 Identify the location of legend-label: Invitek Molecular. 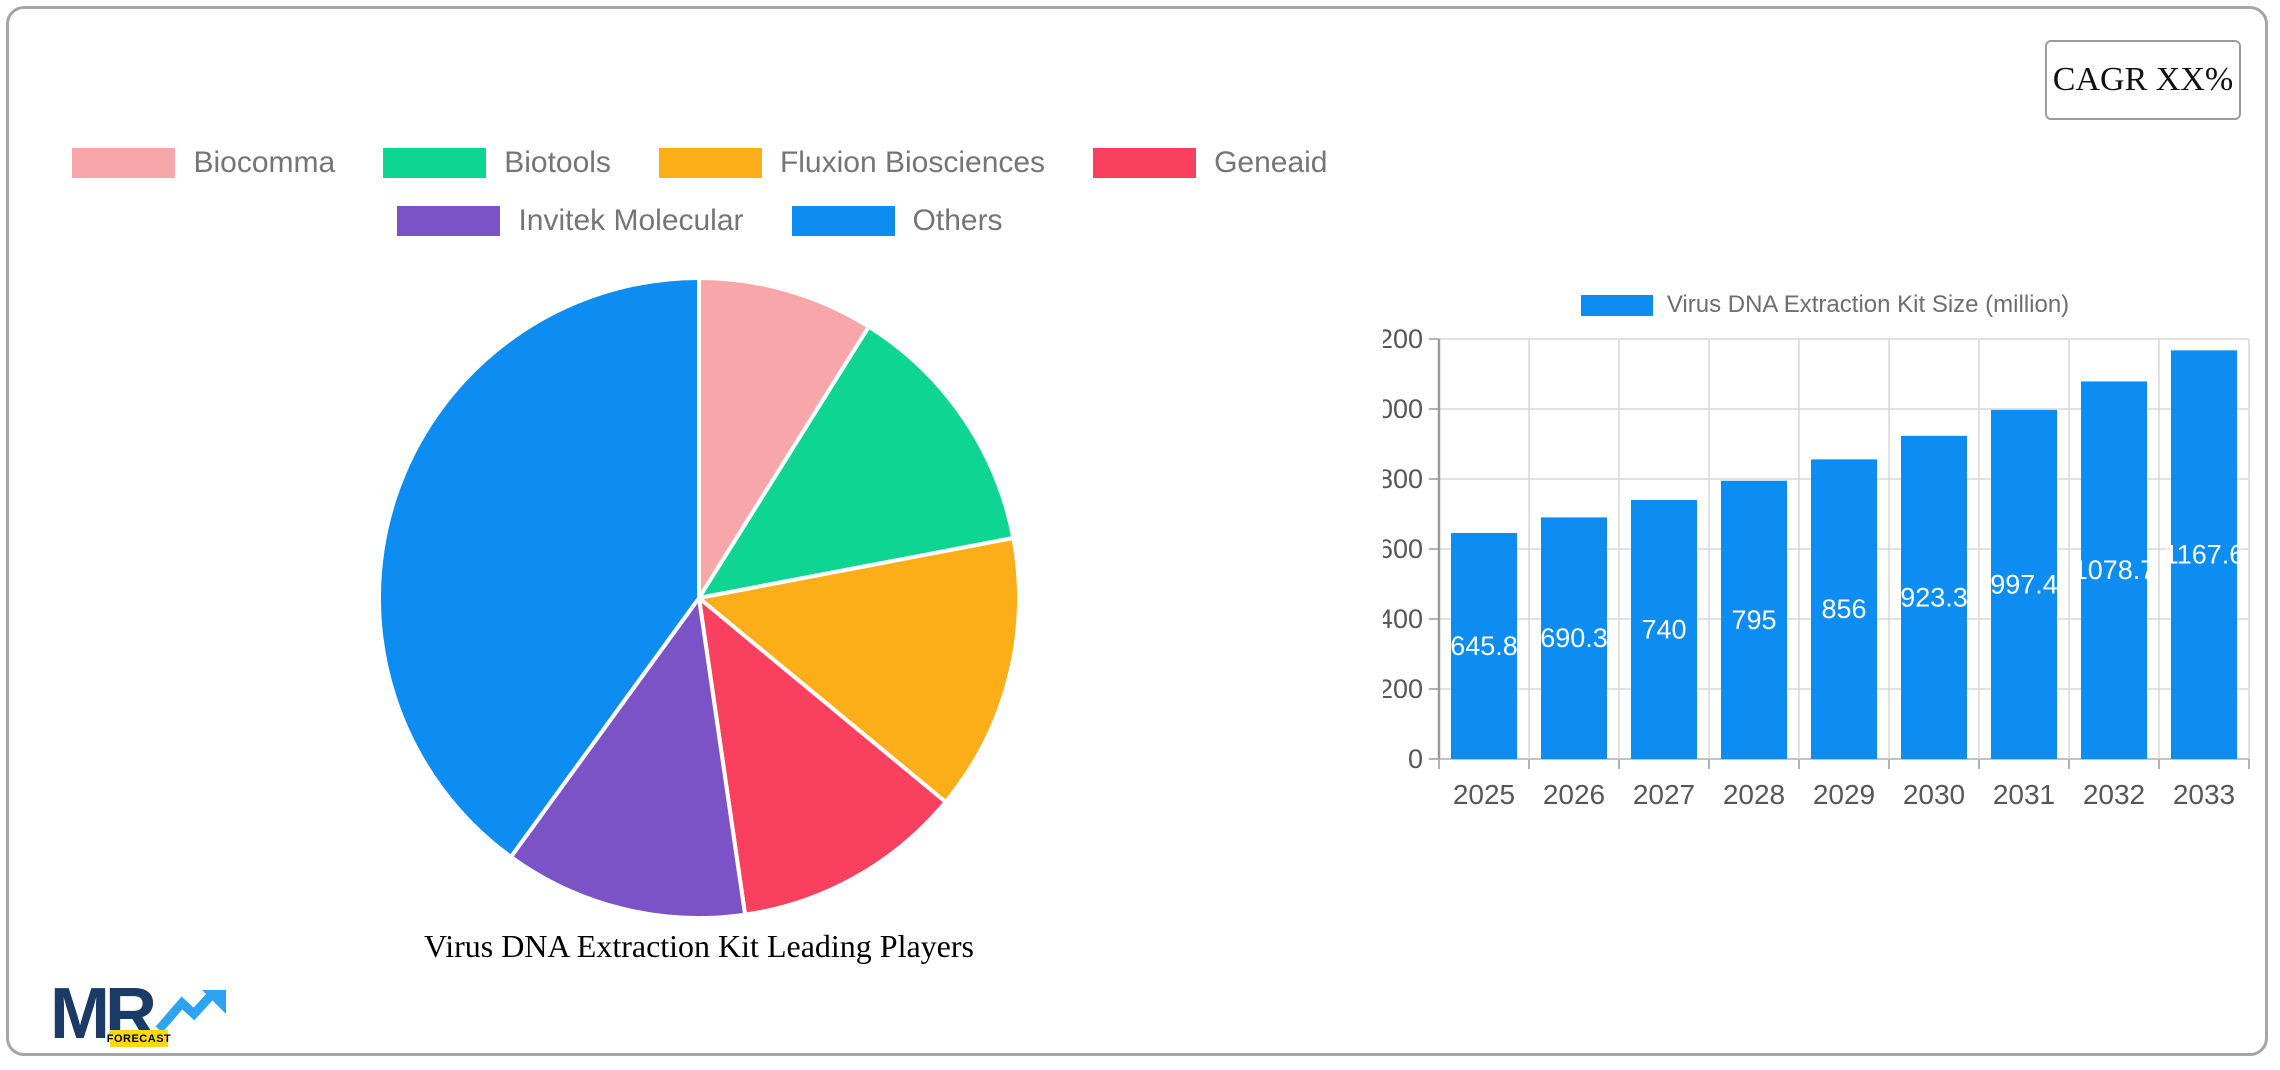
(631, 220).